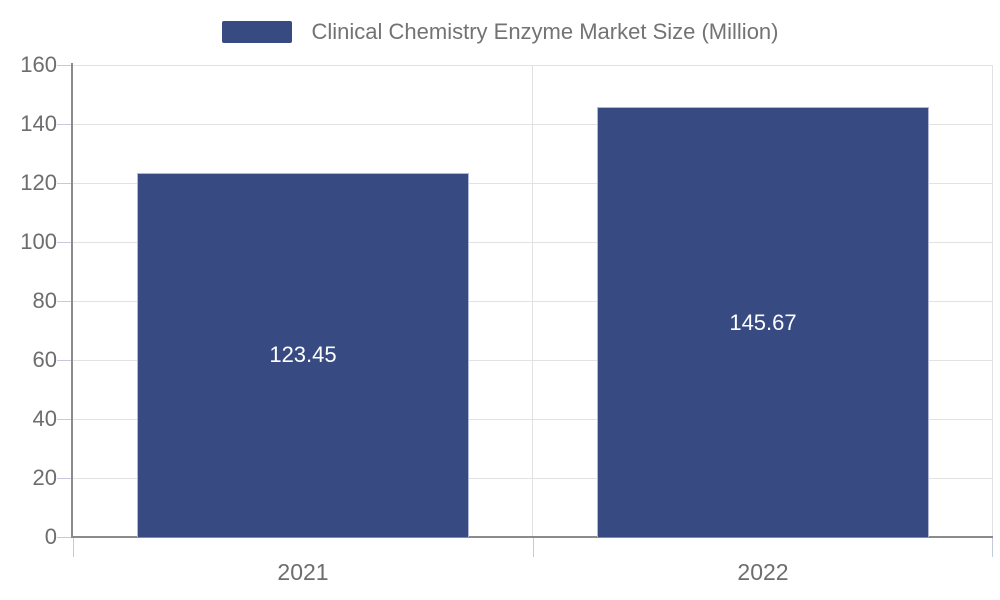 The image size is (1000, 600). What do you see at coordinates (38, 182) in the screenshot?
I see `y-axis-tick-label: 120` at bounding box center [38, 182].